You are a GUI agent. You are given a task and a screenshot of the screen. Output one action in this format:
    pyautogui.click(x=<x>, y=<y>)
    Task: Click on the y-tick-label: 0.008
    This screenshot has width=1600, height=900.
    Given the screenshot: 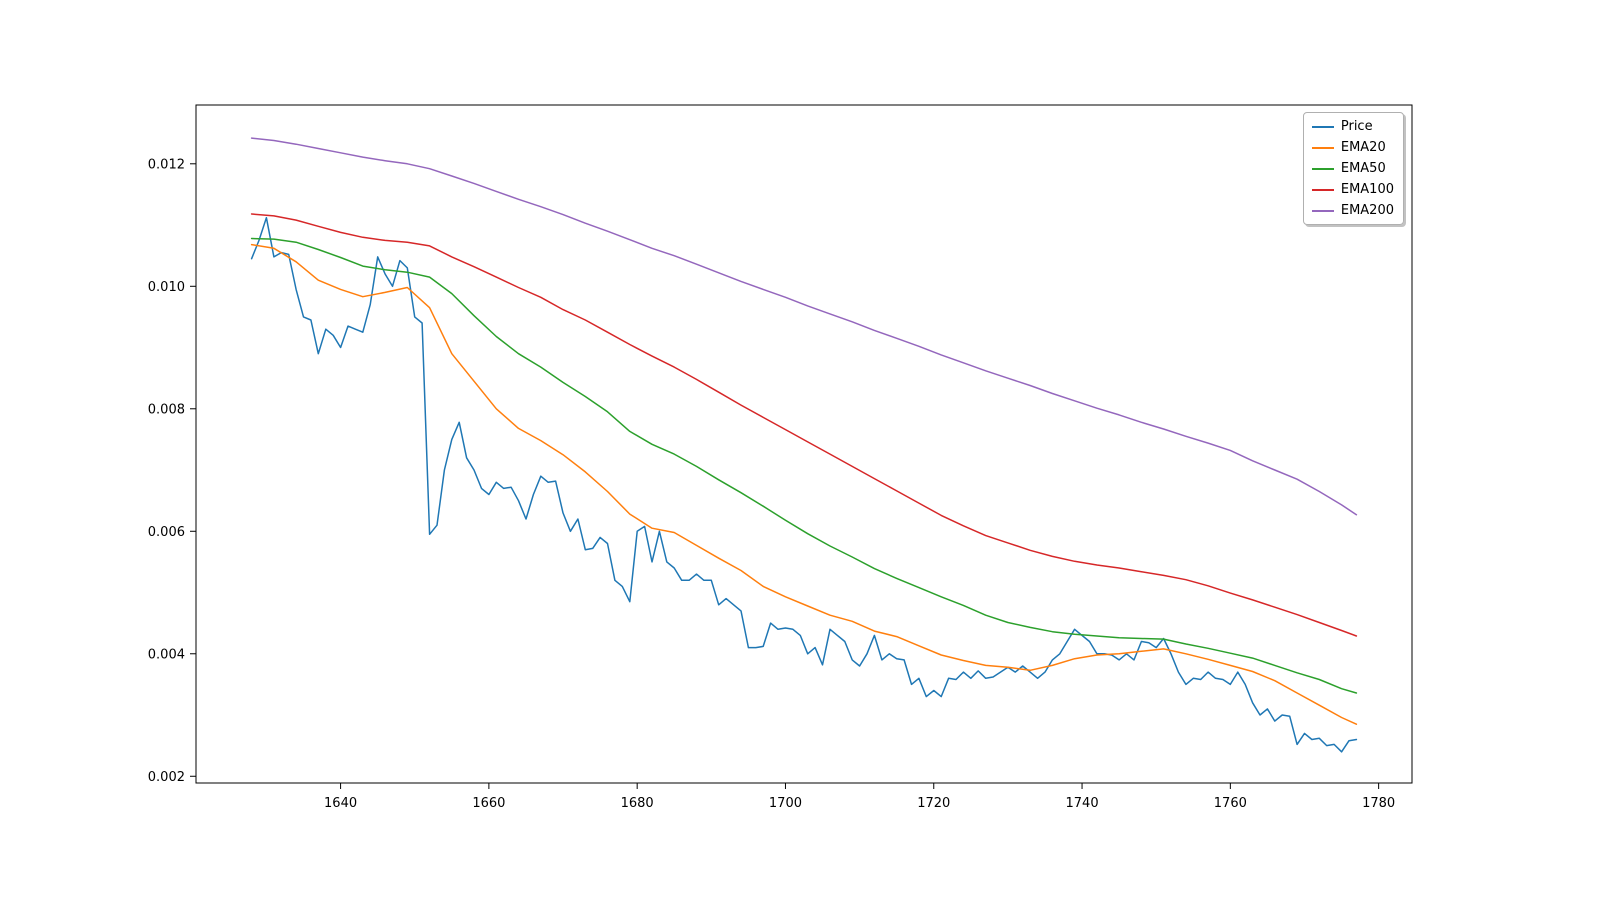 What is the action you would take?
    pyautogui.click(x=166, y=409)
    